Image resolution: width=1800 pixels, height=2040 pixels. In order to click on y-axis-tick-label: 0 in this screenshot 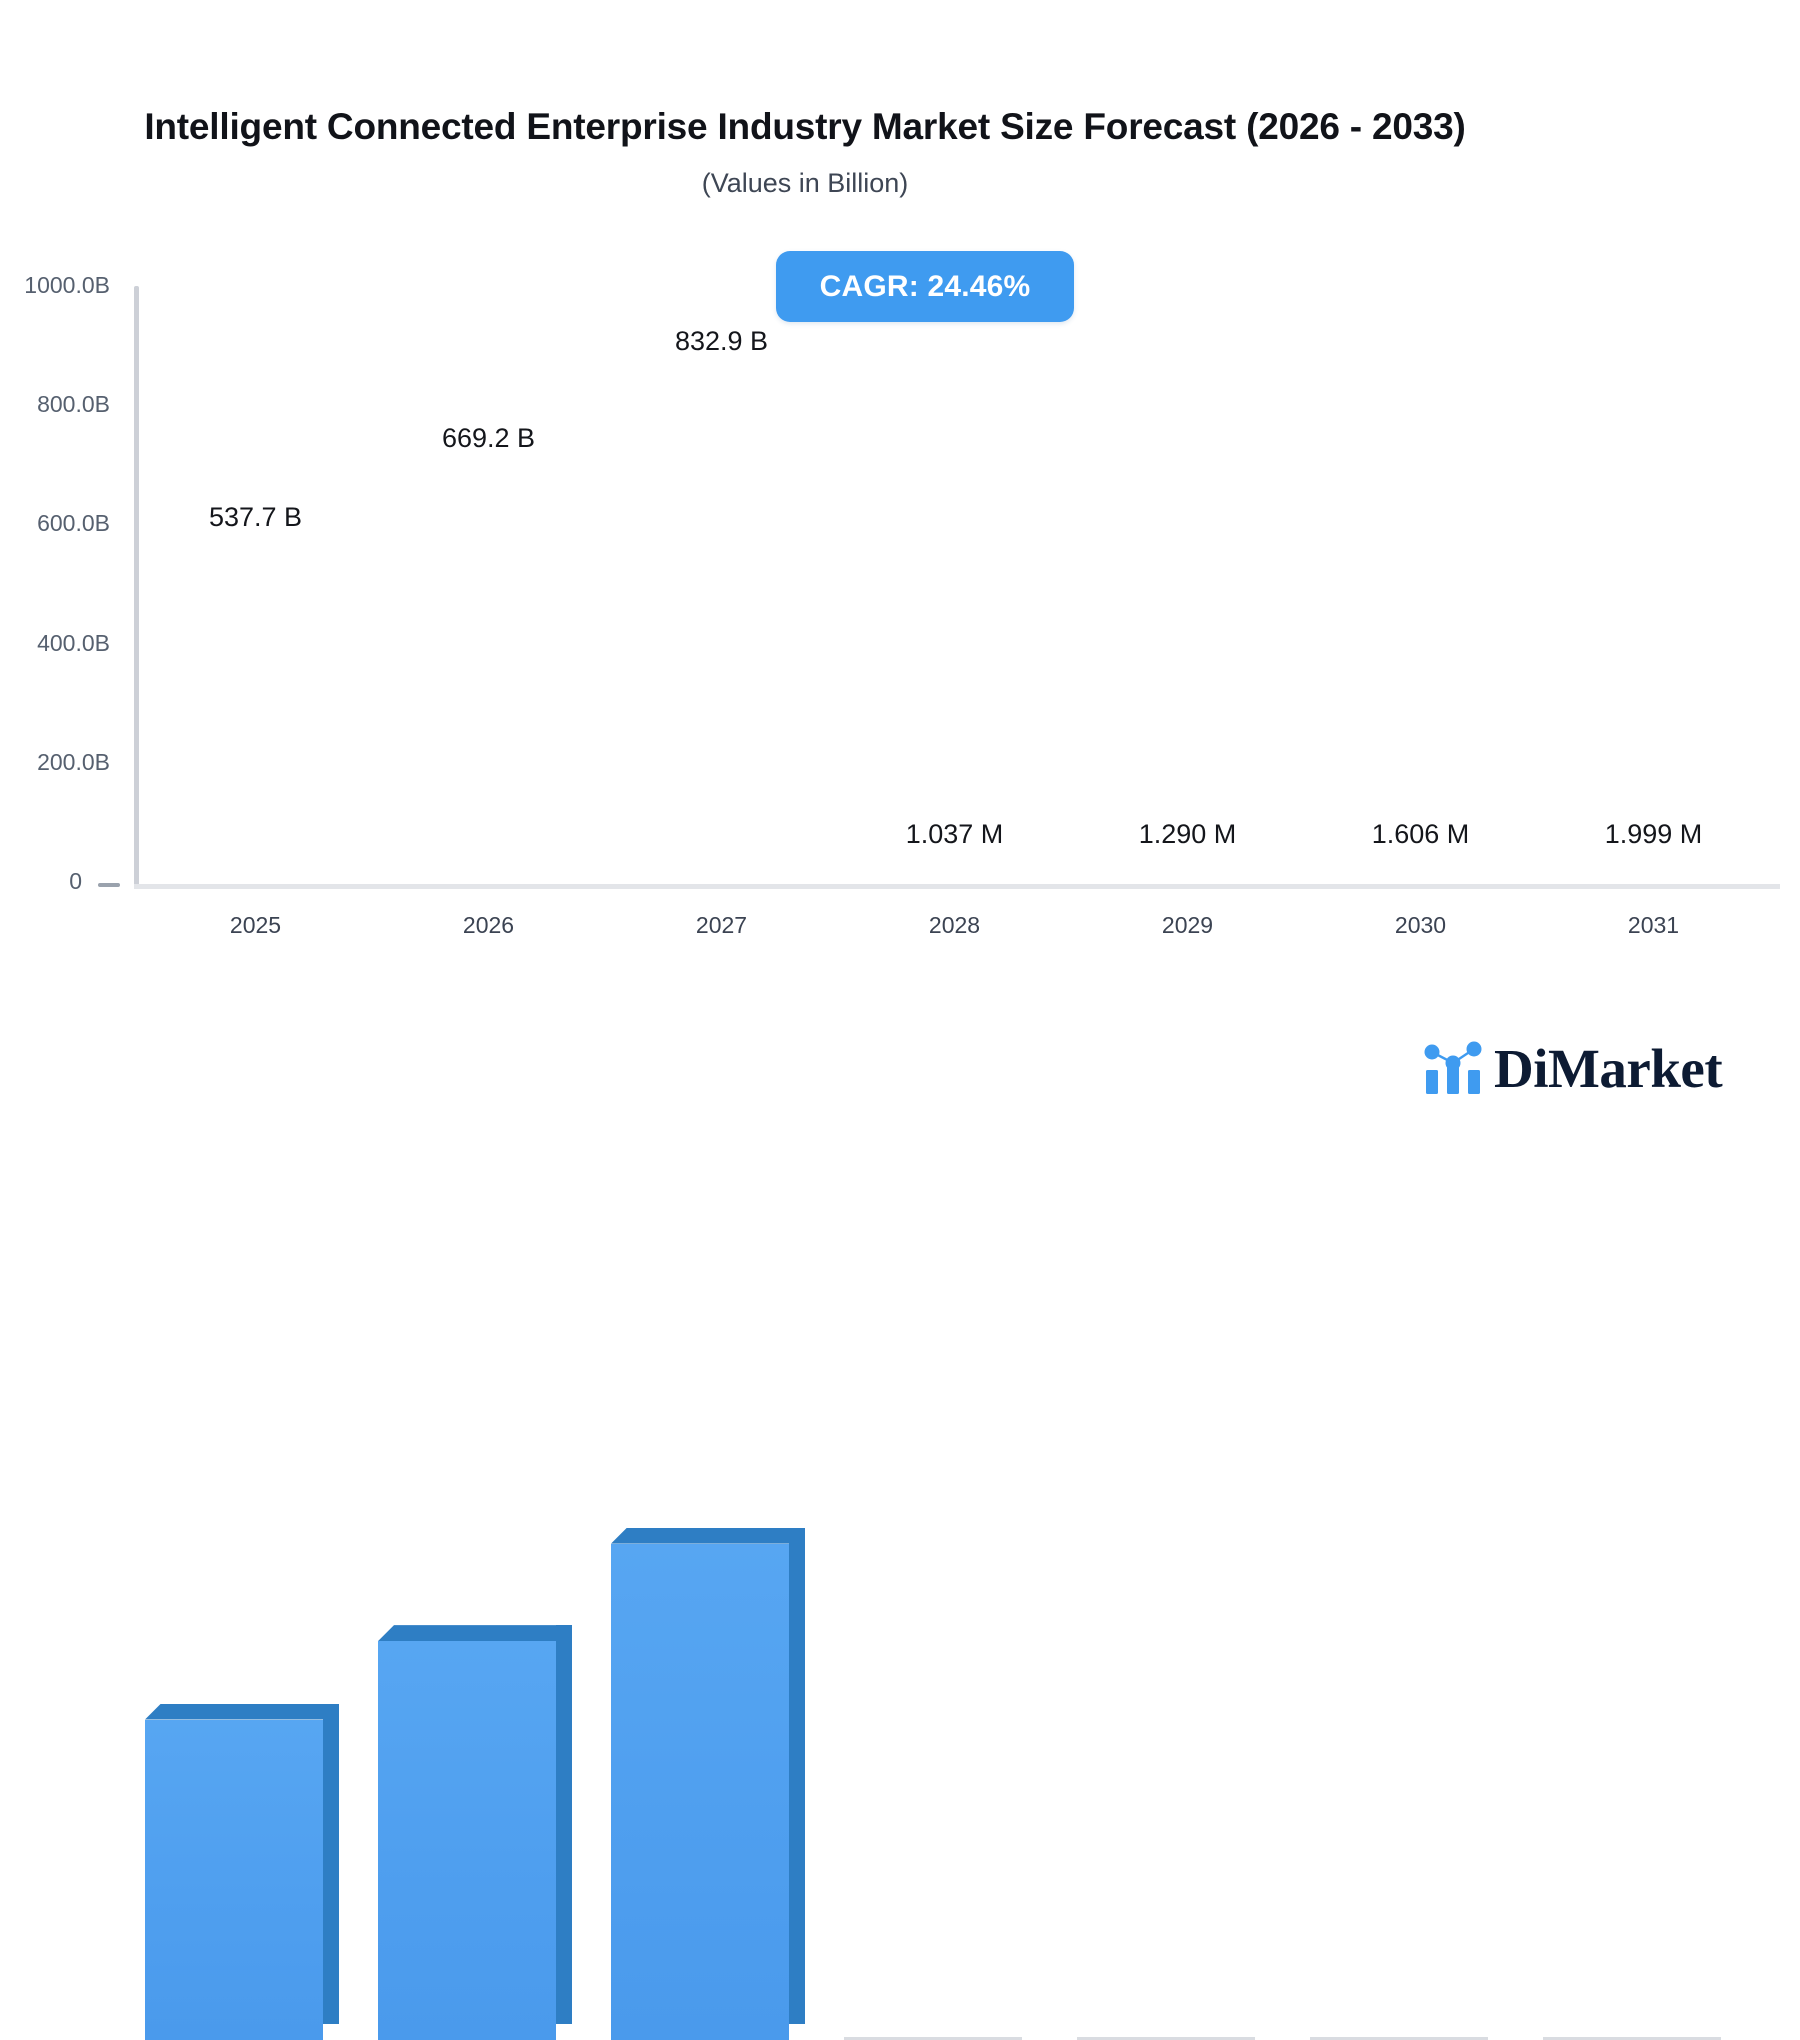, I will do `click(75, 881)`.